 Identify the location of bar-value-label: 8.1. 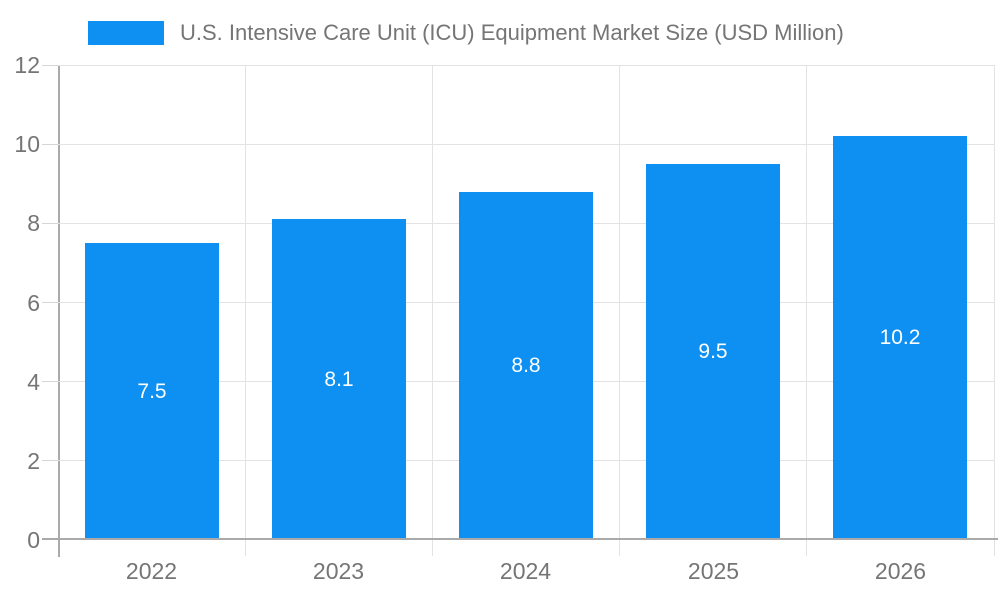
(339, 379).